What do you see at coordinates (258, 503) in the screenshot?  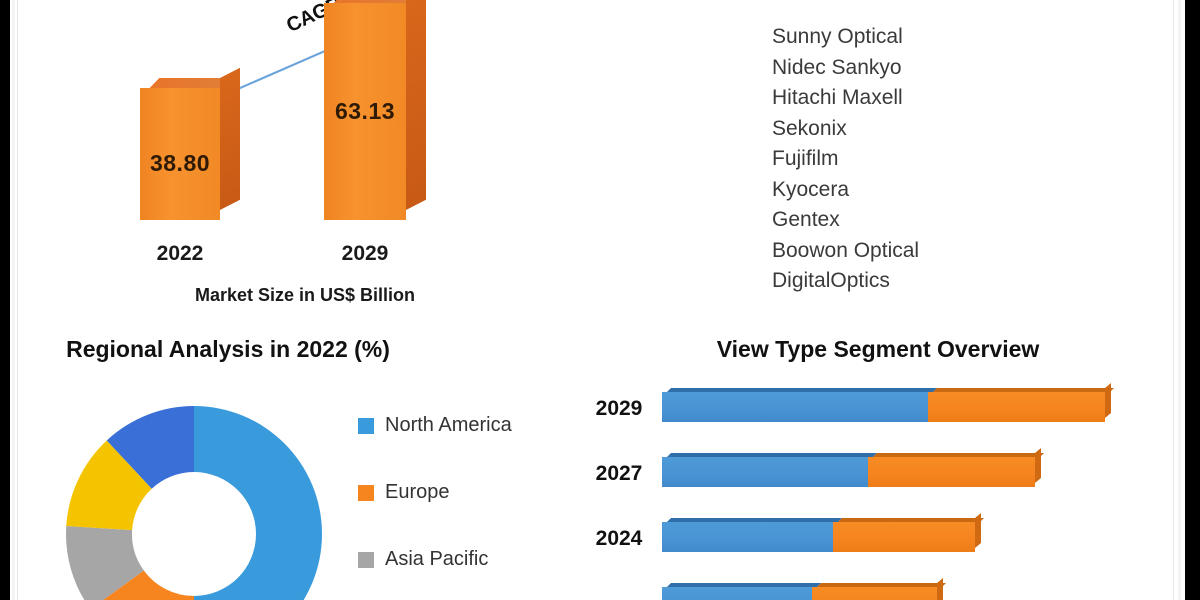 I see `donut-slice-north-america` at bounding box center [258, 503].